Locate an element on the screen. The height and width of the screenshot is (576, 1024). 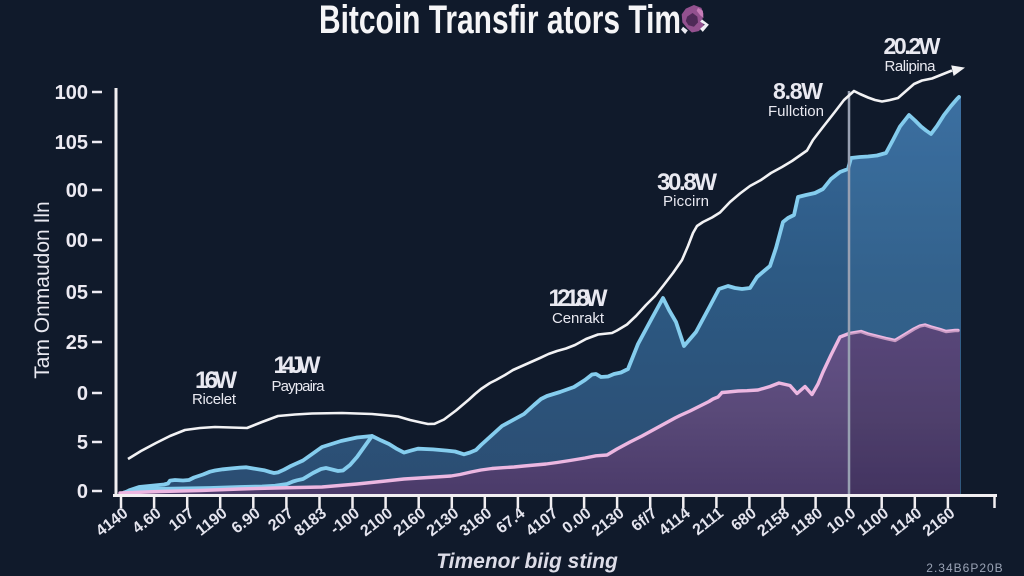
svg-text: 05 is located at coordinates (77, 293).